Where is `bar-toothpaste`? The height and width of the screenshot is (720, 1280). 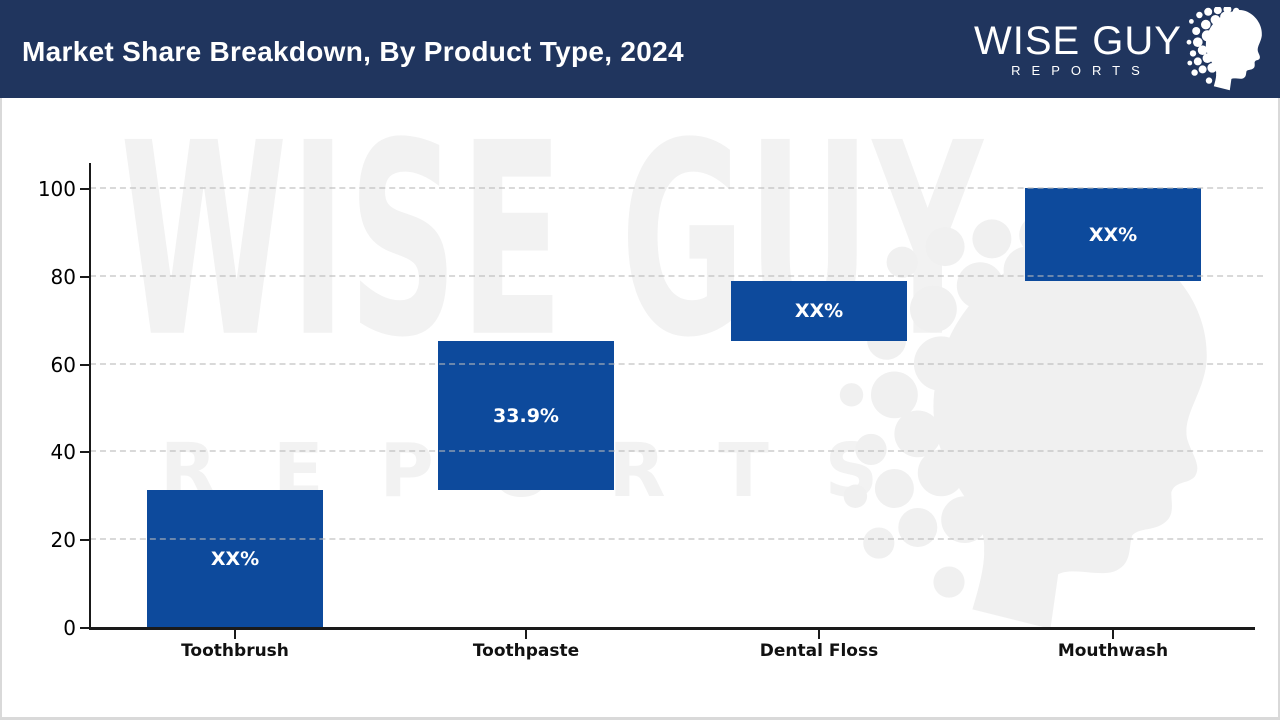
bar-toothpaste is located at coordinates (526, 416).